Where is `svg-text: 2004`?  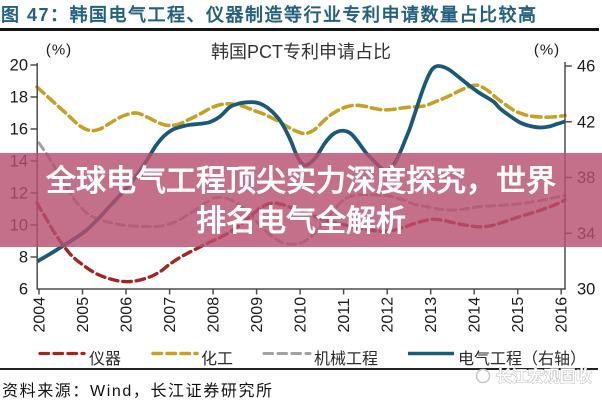
svg-text: 2004 is located at coordinates (40, 315).